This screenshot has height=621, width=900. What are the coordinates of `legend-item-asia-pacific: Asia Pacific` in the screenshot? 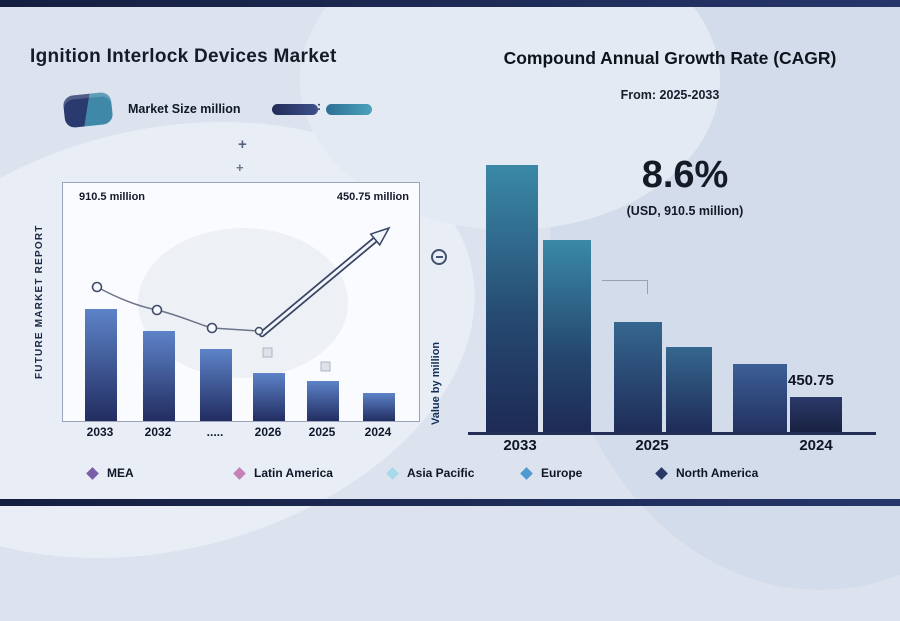 It's located at (430, 473).